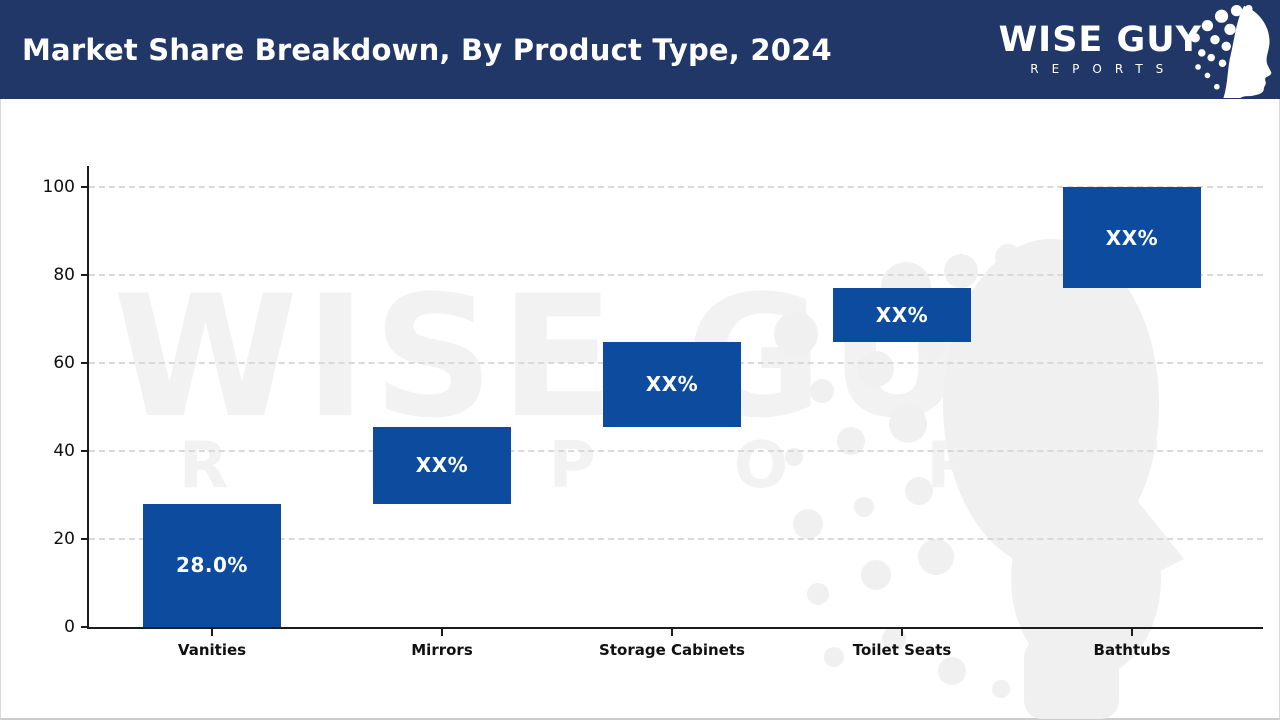  What do you see at coordinates (69, 627) in the screenshot?
I see `y-tick-label-0: 0` at bounding box center [69, 627].